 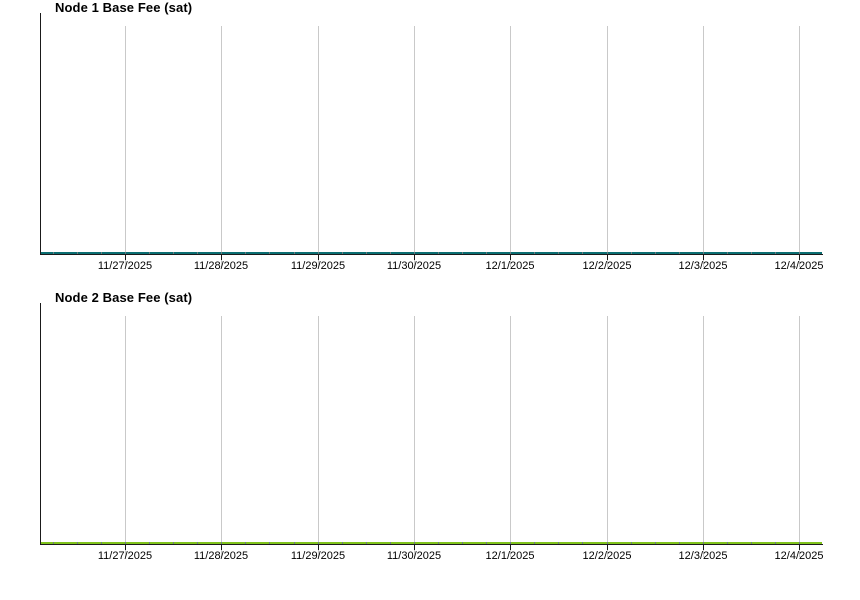 What do you see at coordinates (510, 556) in the screenshot?
I see `x-tick-label: 12/1/2025` at bounding box center [510, 556].